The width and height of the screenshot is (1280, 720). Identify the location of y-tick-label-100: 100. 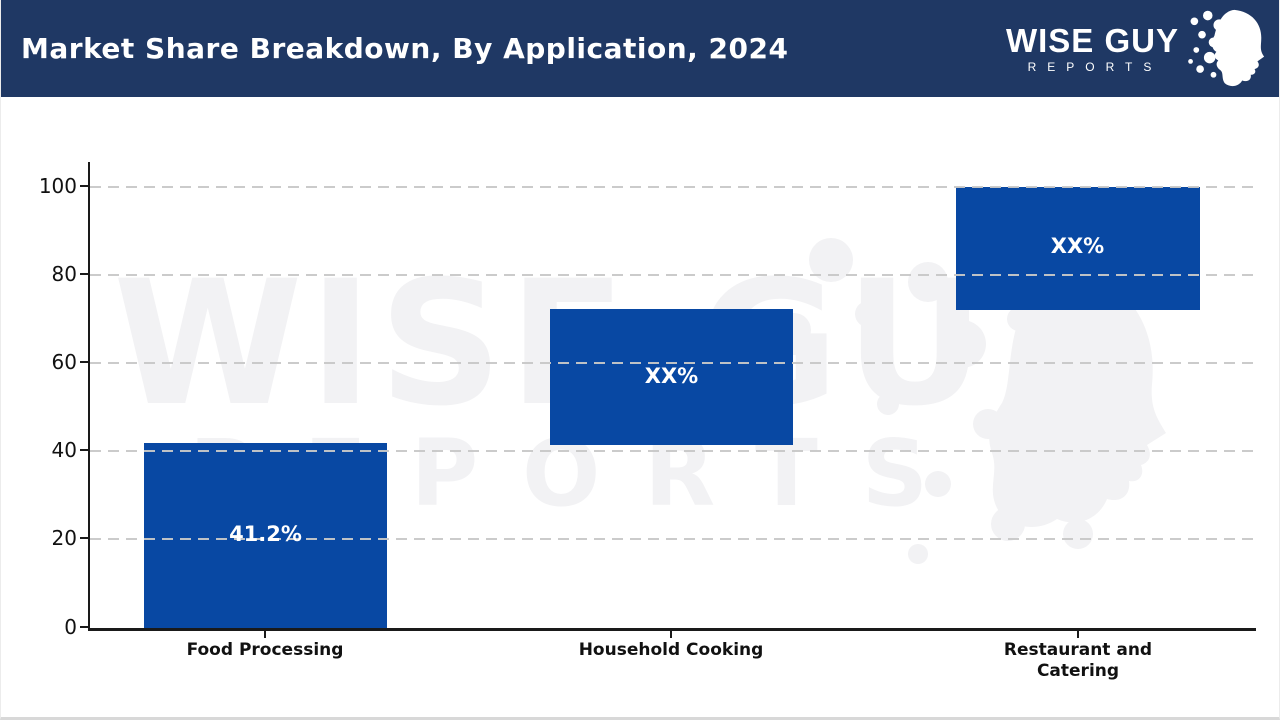
(57, 186).